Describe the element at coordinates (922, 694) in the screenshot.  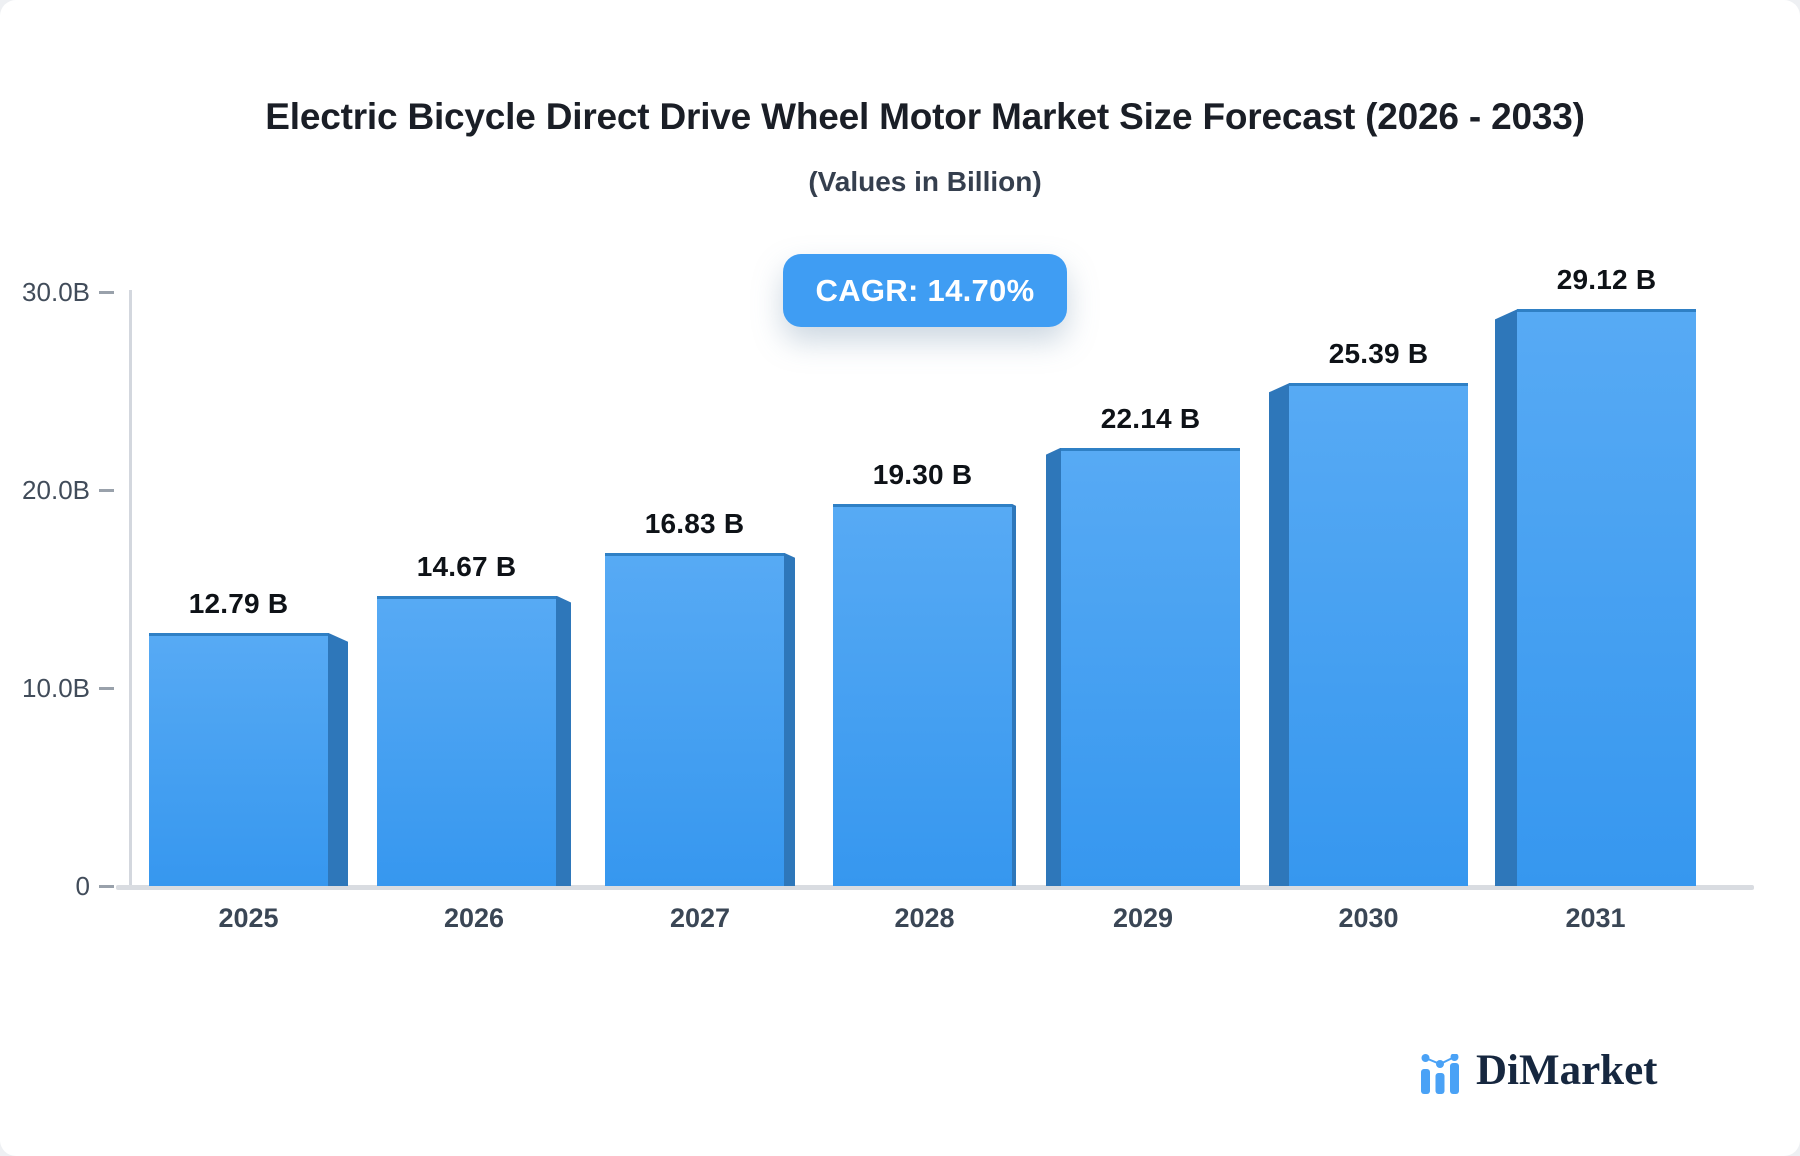
I see `bar-2028` at that location.